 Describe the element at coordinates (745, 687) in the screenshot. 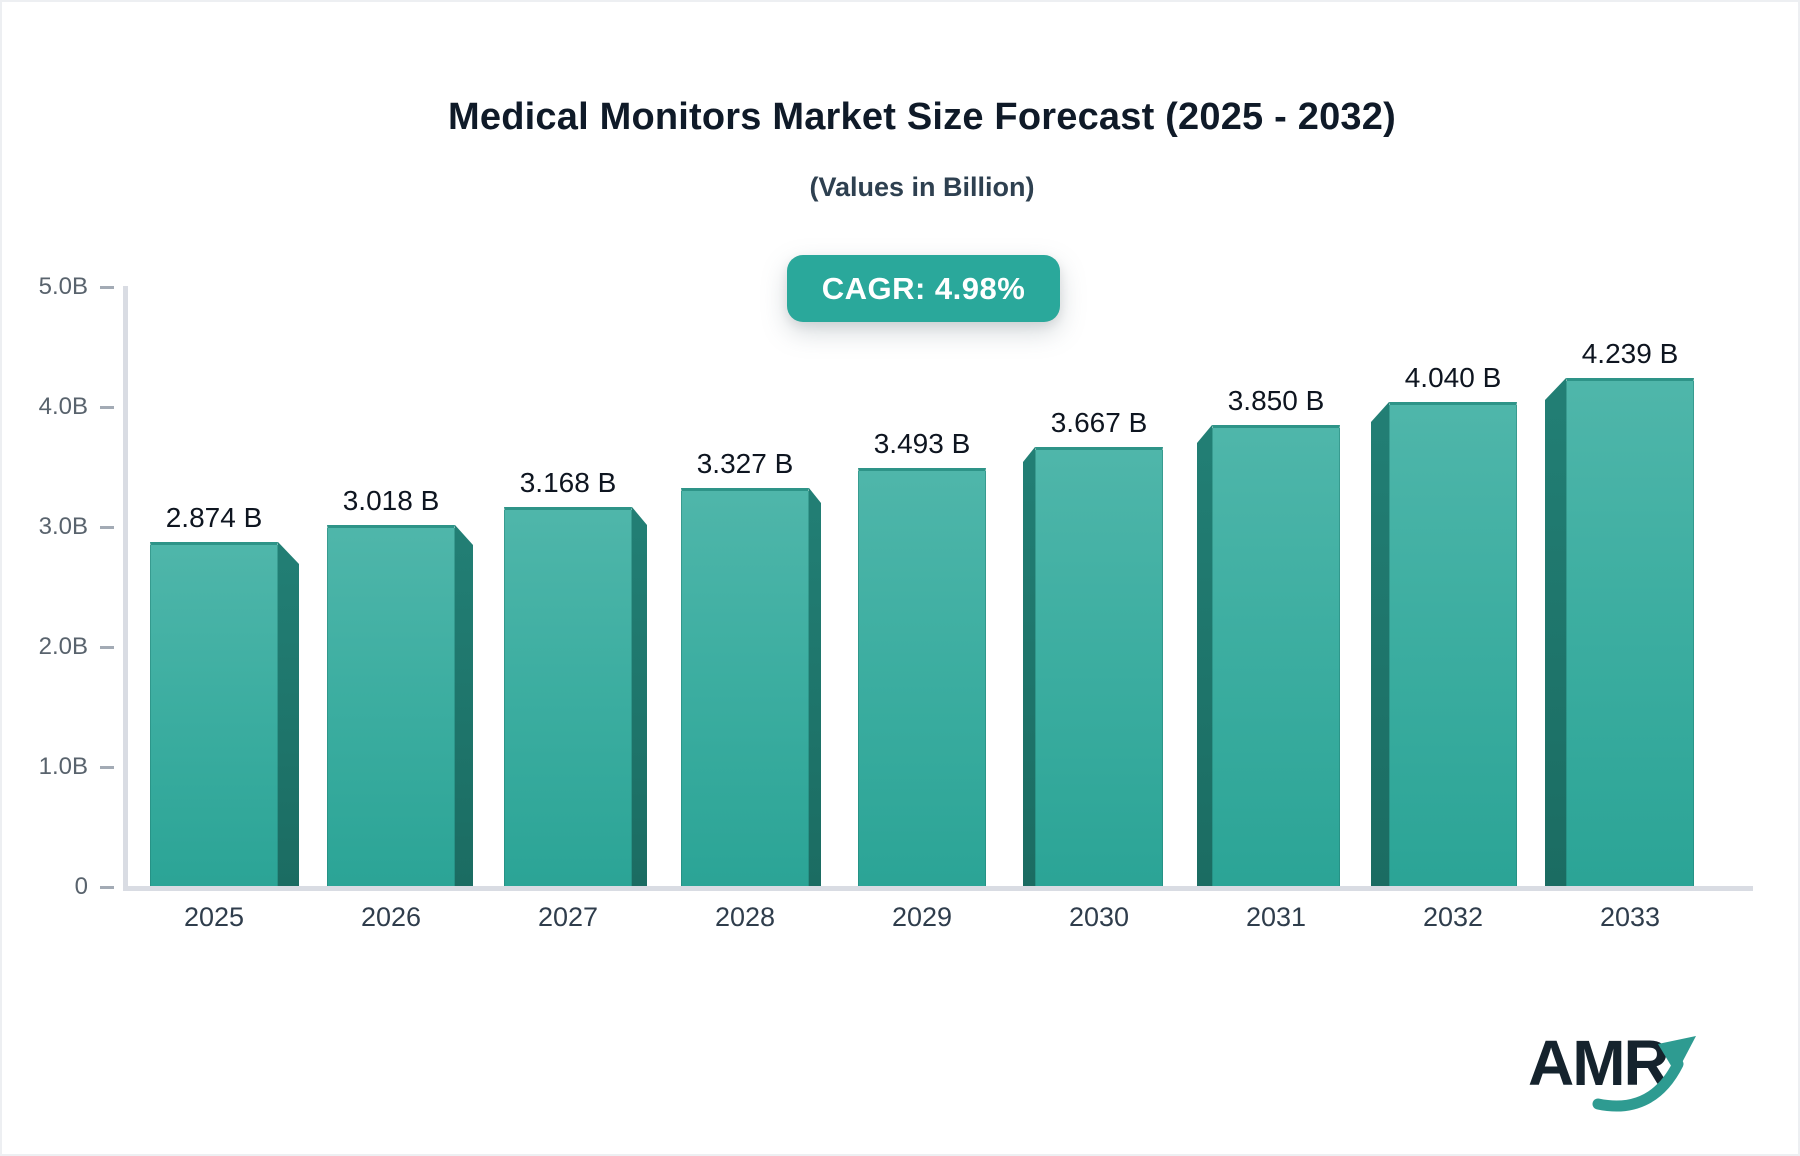

I see `bar-2028` at that location.